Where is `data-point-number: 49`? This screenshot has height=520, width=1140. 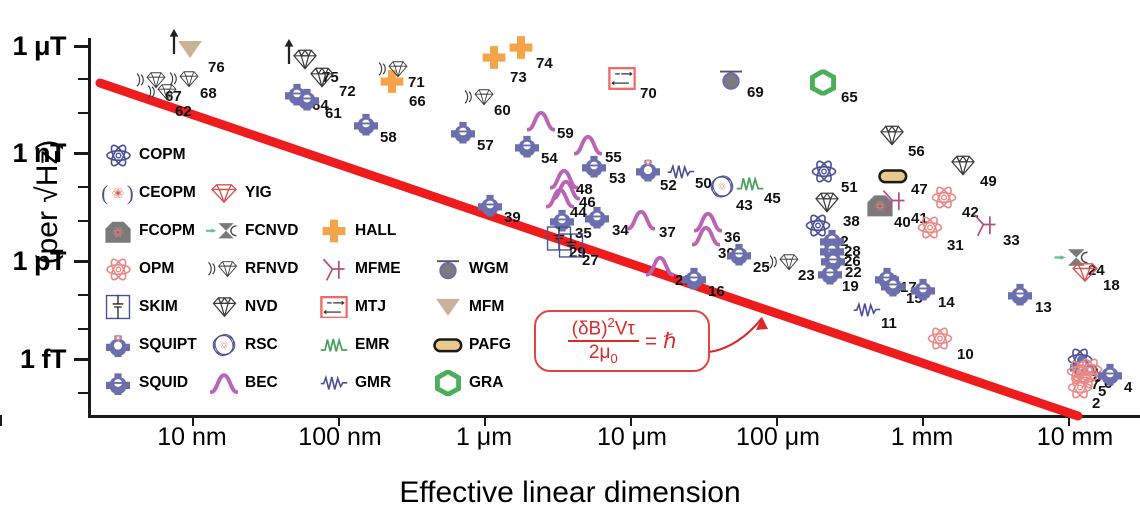
data-point-number: 49 is located at coordinates (988, 181).